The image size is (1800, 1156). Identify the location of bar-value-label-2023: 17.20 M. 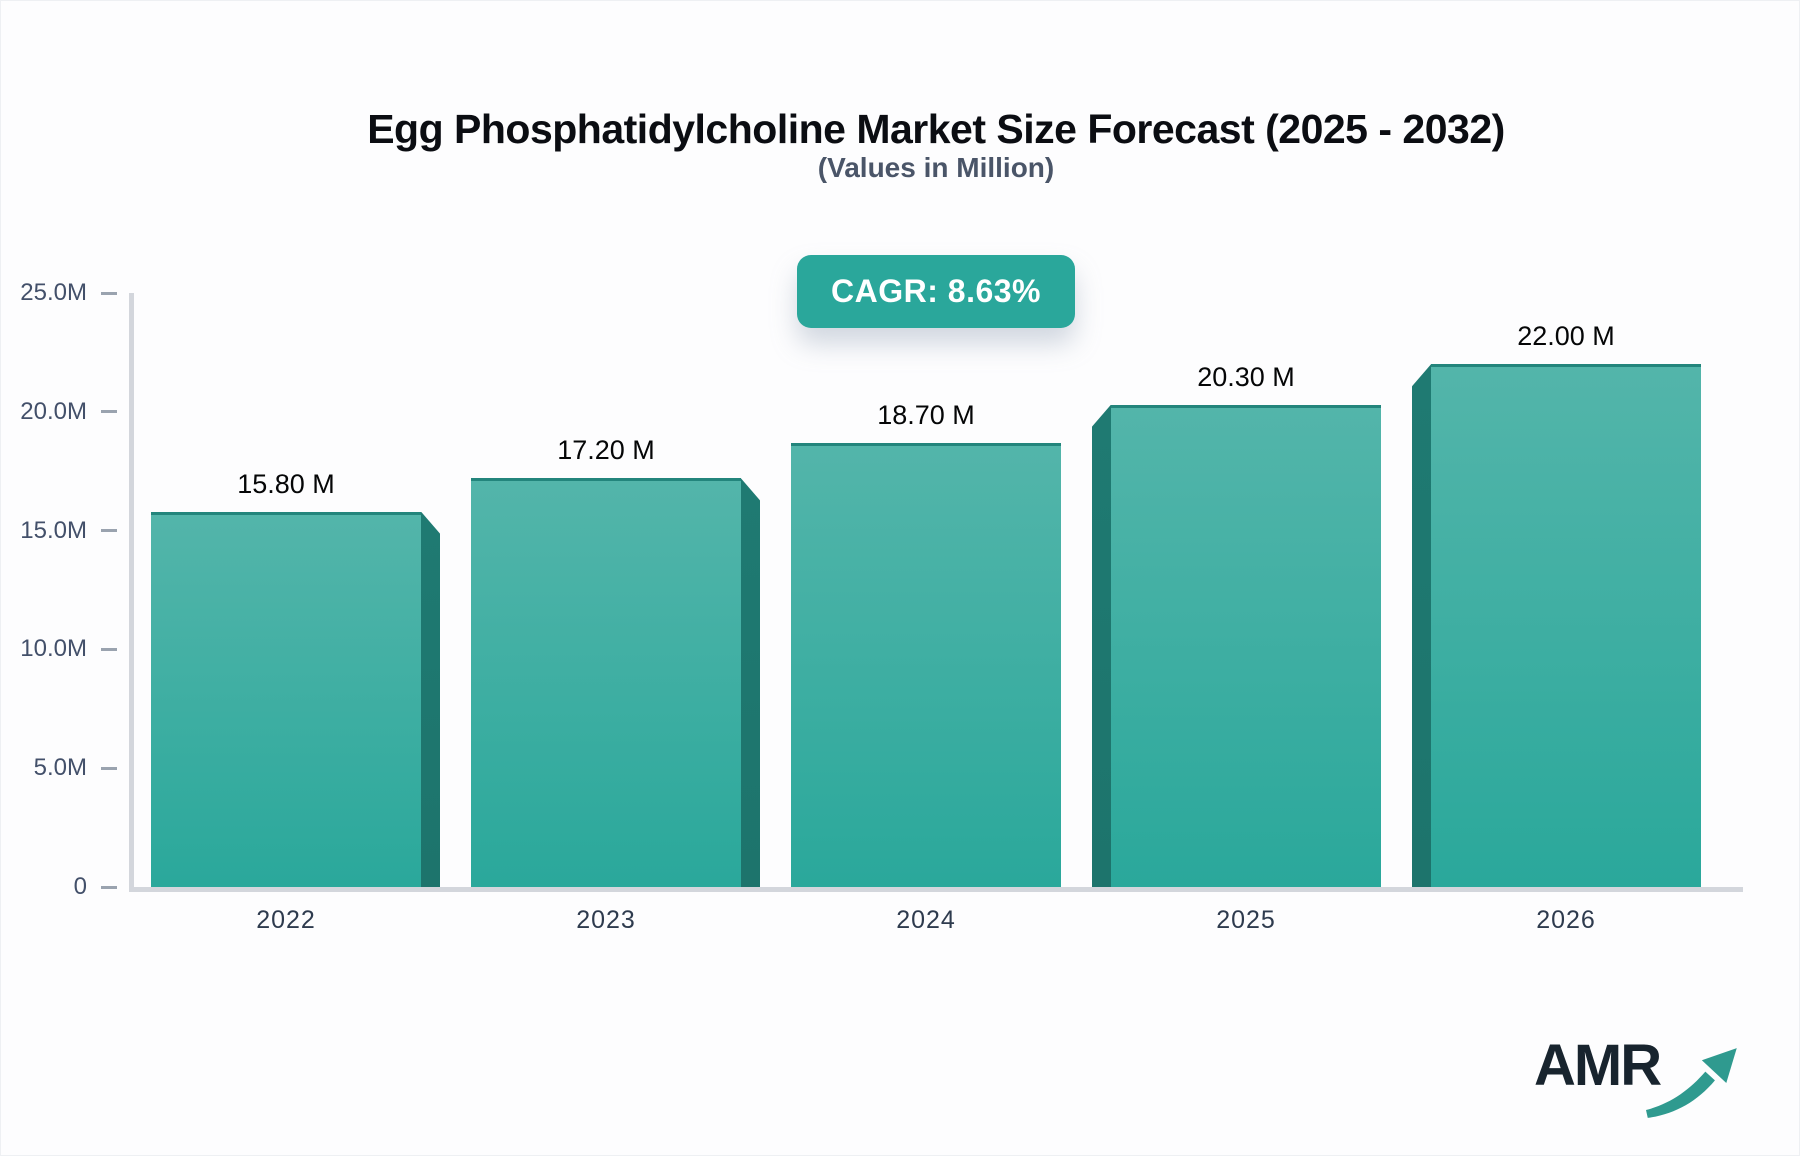
(606, 450).